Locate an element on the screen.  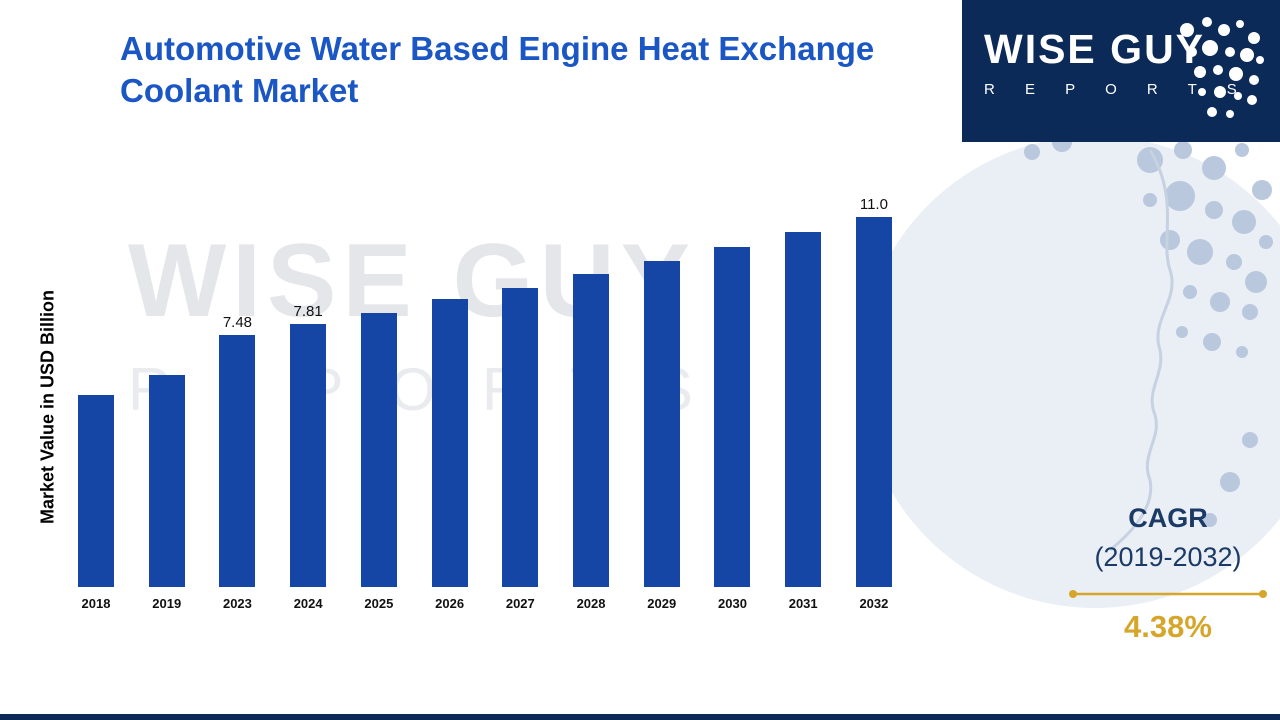
x-axis-tick-label: 2019 is located at coordinates (167, 603).